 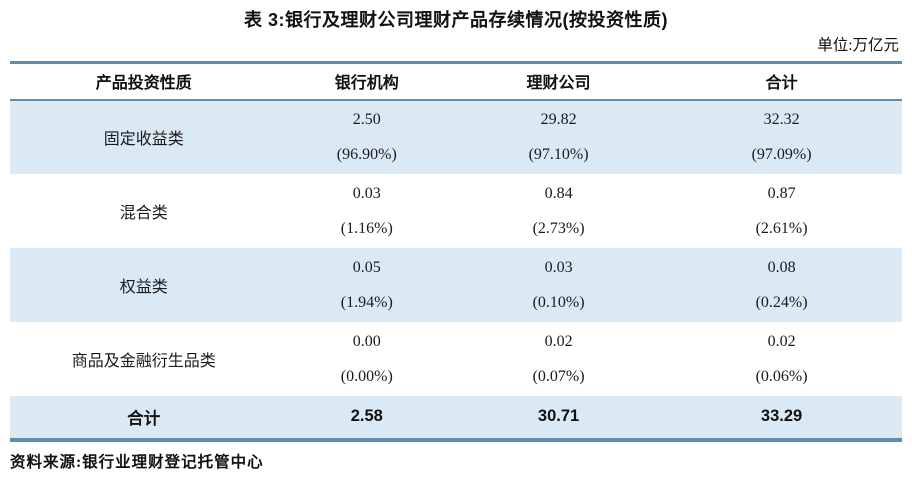 What do you see at coordinates (143, 361) in the screenshot?
I see `row-label: 商品及金融衍生品类` at bounding box center [143, 361].